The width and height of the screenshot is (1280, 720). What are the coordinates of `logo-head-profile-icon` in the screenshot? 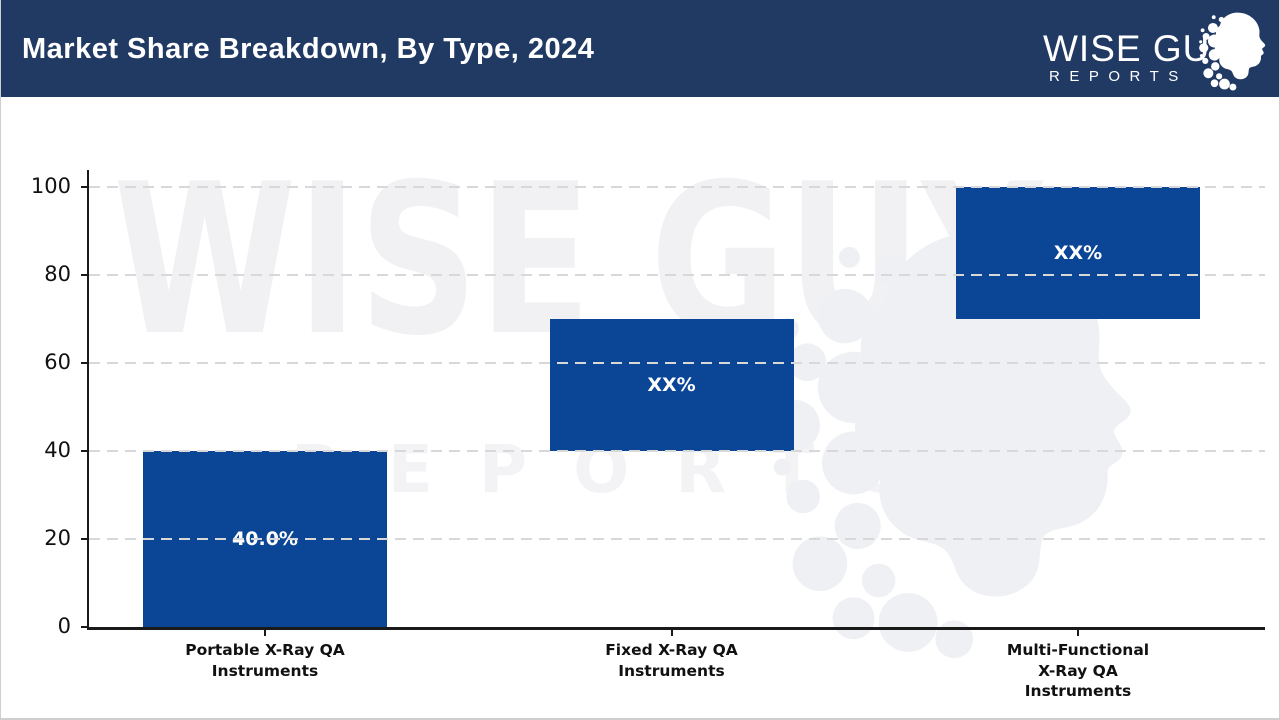 It's located at (1232, 51).